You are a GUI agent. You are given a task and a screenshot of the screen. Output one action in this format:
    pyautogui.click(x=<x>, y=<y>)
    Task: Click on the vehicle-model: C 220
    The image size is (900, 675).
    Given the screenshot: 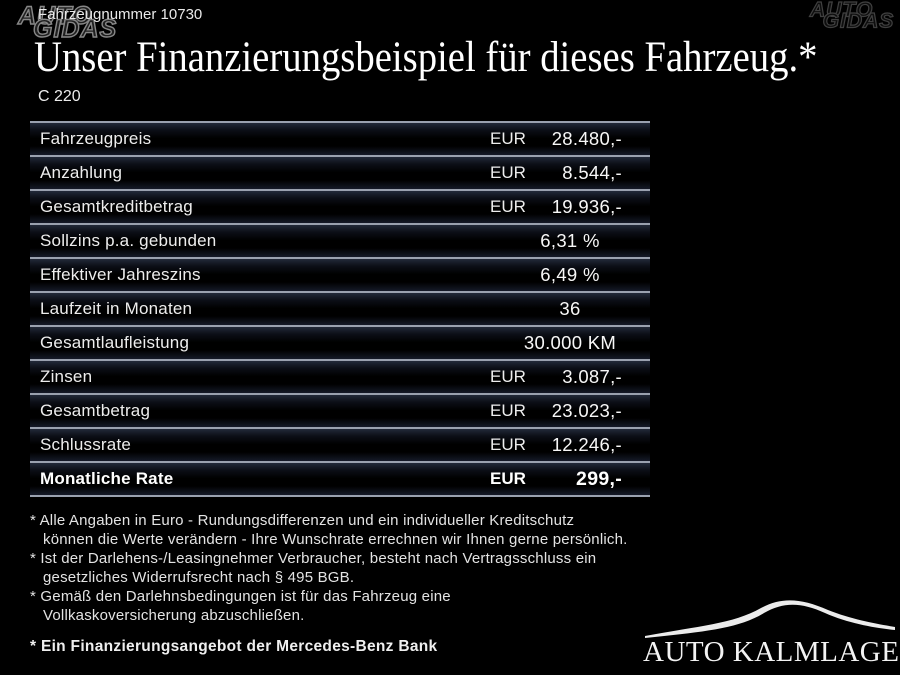 What is the action you would take?
    pyautogui.click(x=59, y=96)
    